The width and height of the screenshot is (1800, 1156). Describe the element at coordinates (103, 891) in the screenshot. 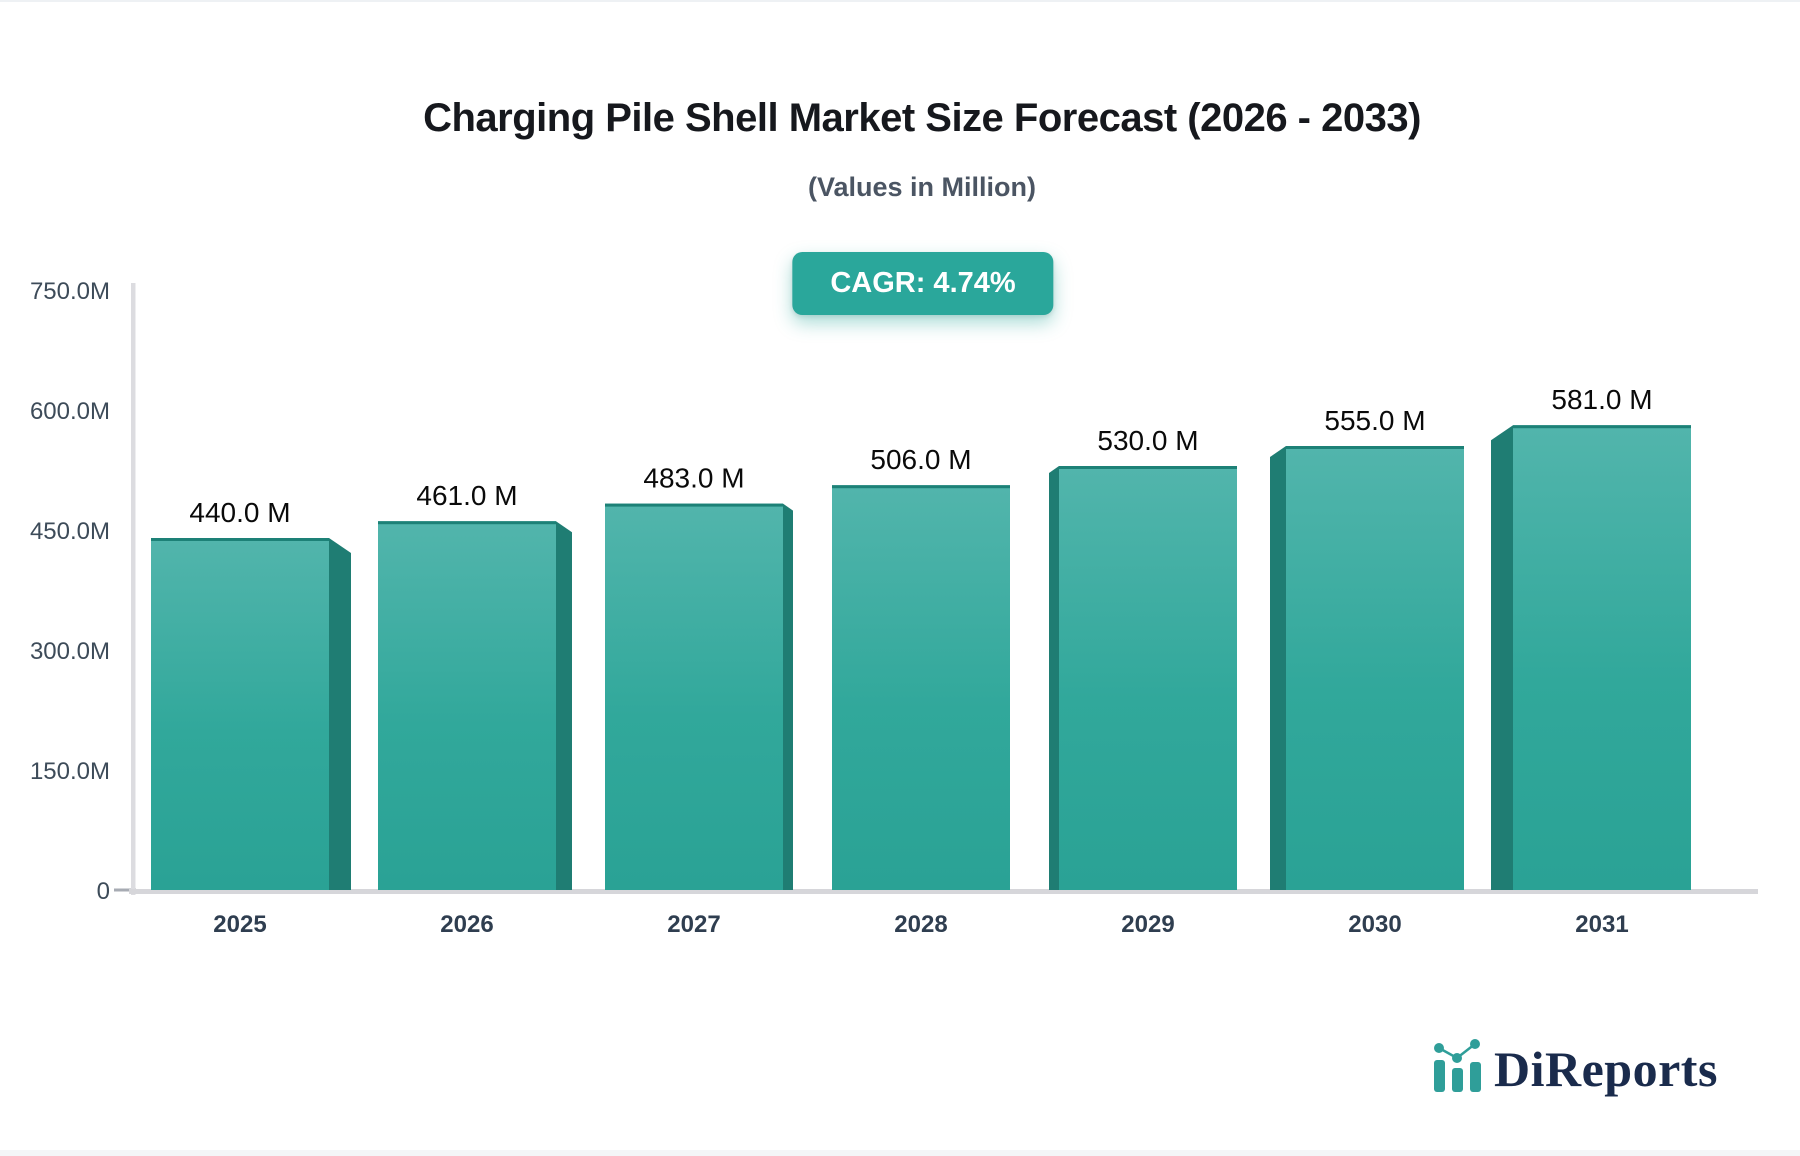

I see `y-tick-label: 0` at that location.